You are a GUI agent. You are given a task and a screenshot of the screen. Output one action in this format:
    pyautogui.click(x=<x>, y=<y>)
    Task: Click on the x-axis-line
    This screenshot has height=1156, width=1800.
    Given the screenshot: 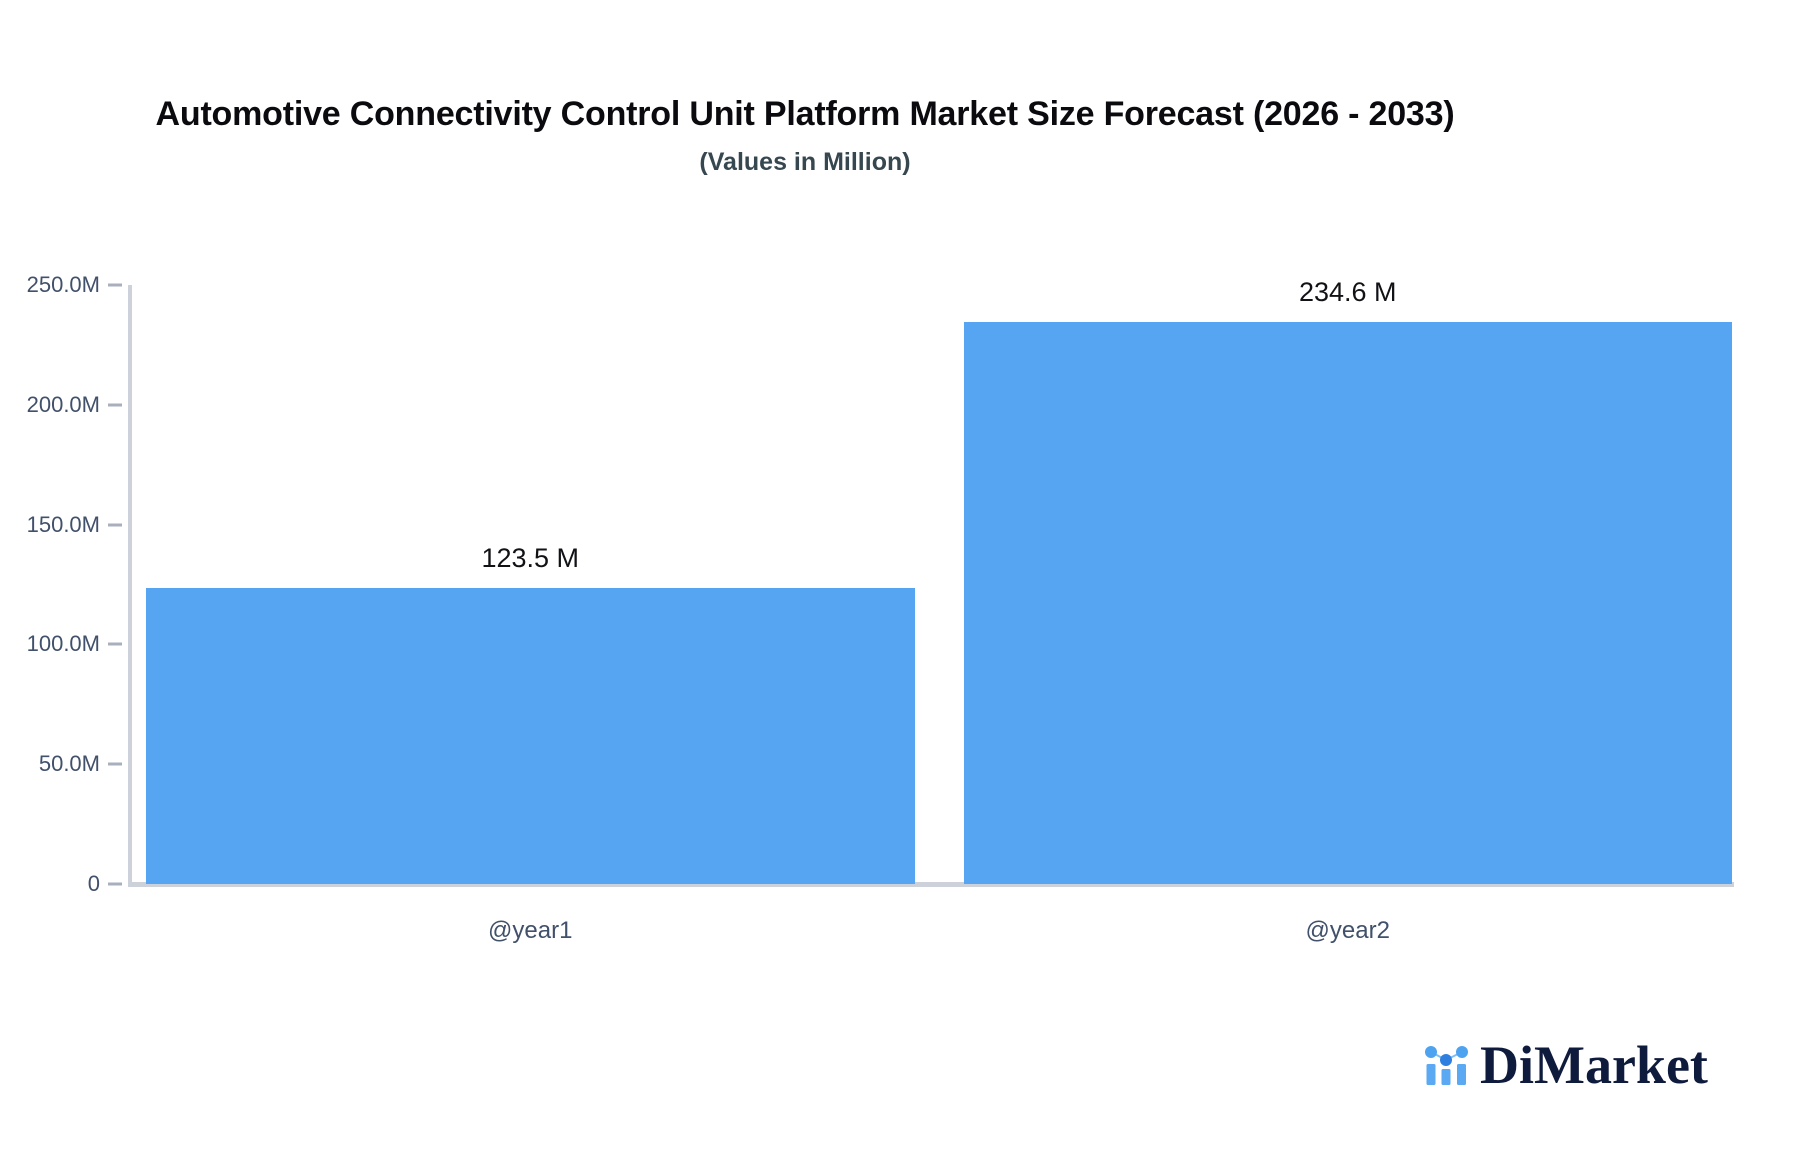 What is the action you would take?
    pyautogui.click(x=931, y=884)
    